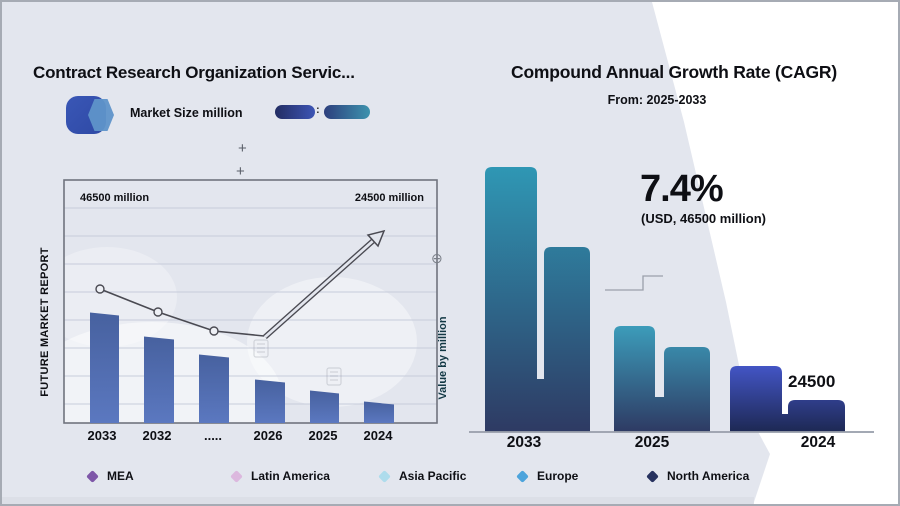 The width and height of the screenshot is (900, 506). What do you see at coordinates (101, 115) in the screenshot?
I see `hexagon-icon` at bounding box center [101, 115].